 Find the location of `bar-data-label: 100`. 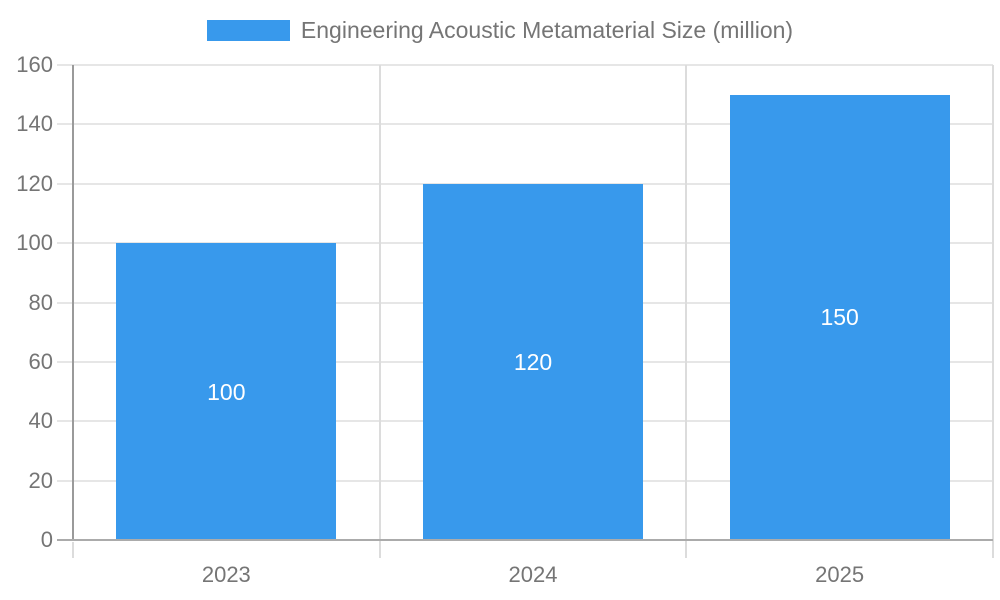

bar-data-label: 100 is located at coordinates (226, 391).